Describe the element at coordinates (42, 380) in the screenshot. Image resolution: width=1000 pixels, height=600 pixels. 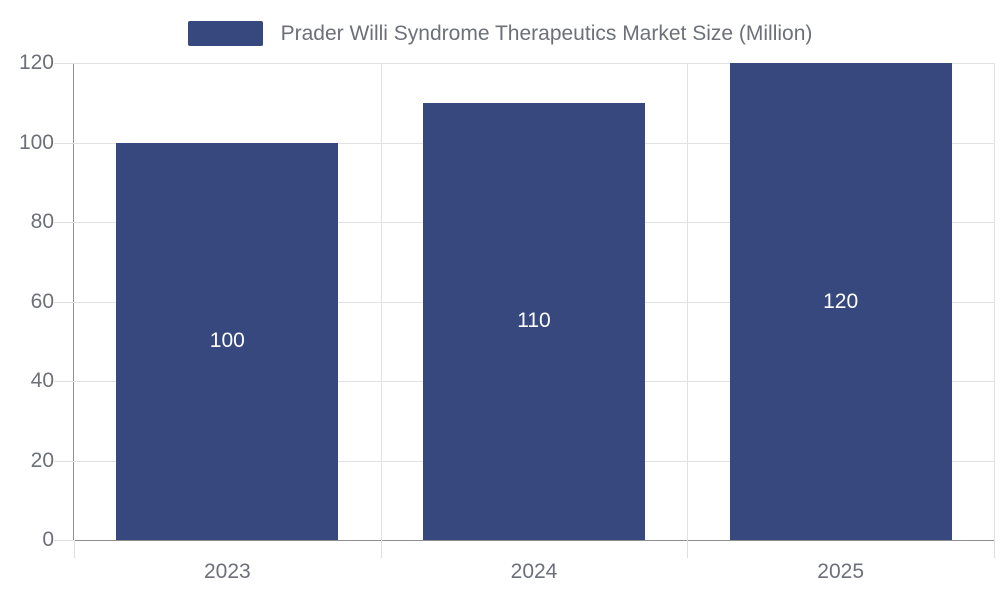
I see `y-axis-label: 40` at that location.